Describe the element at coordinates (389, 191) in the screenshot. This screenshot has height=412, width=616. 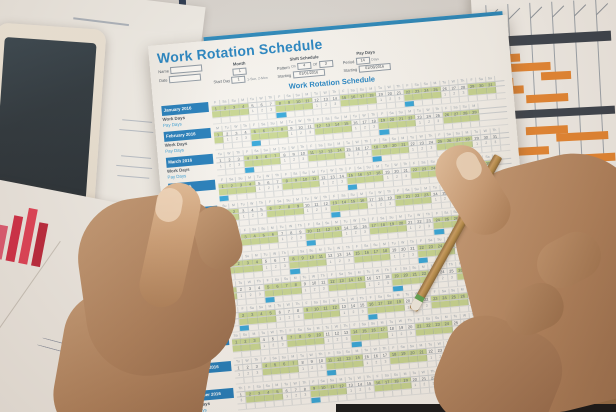
I see `weekday-cell: Th` at that location.